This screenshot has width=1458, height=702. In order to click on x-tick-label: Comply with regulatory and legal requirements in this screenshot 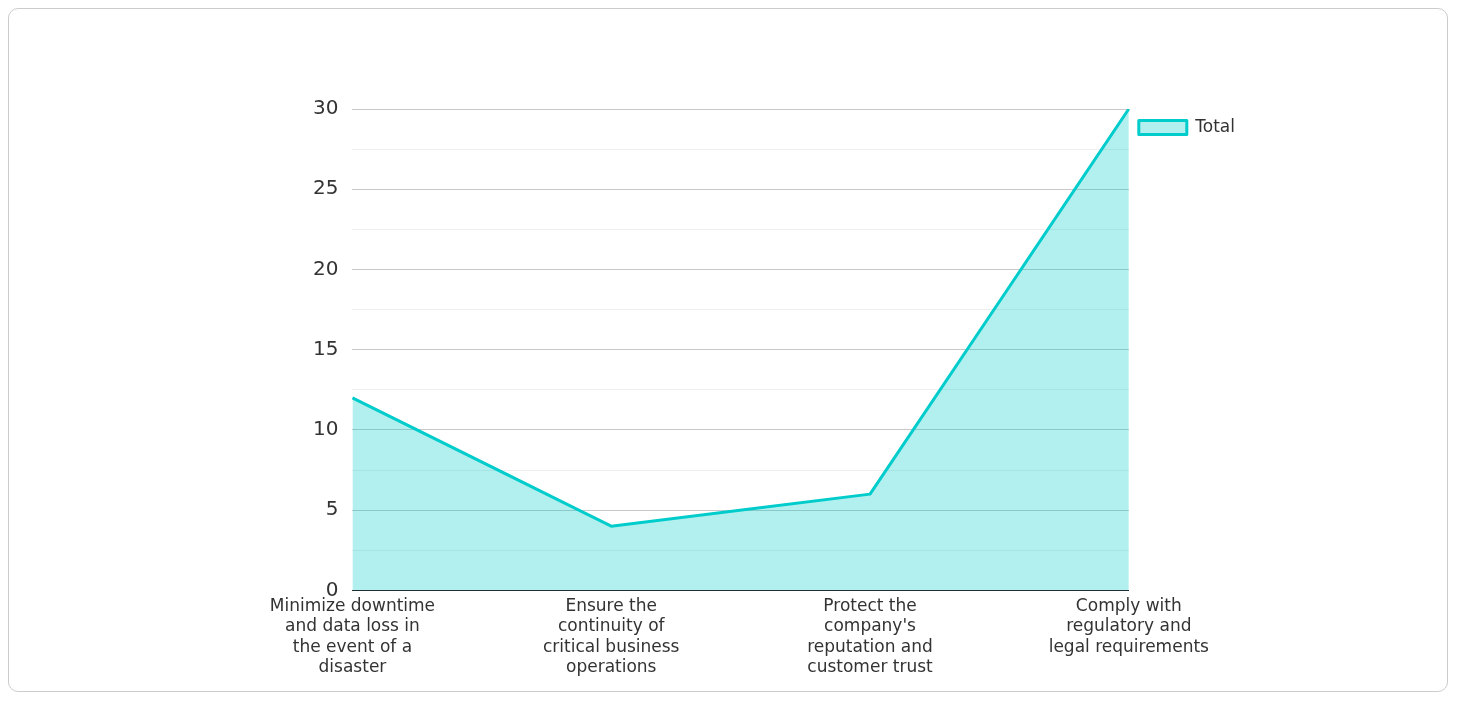, I will do `click(1129, 625)`.